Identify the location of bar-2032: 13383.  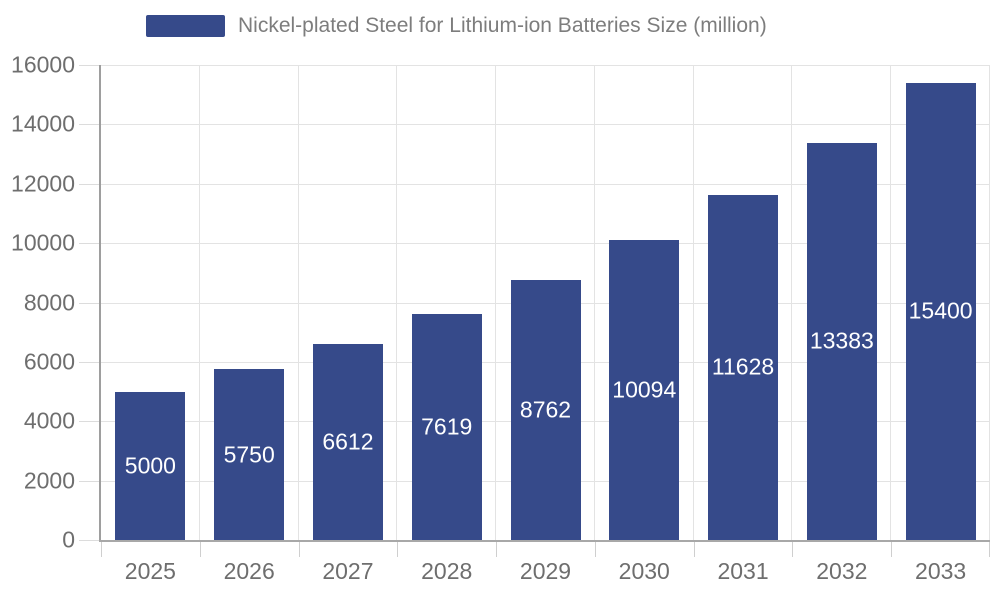
(841, 341).